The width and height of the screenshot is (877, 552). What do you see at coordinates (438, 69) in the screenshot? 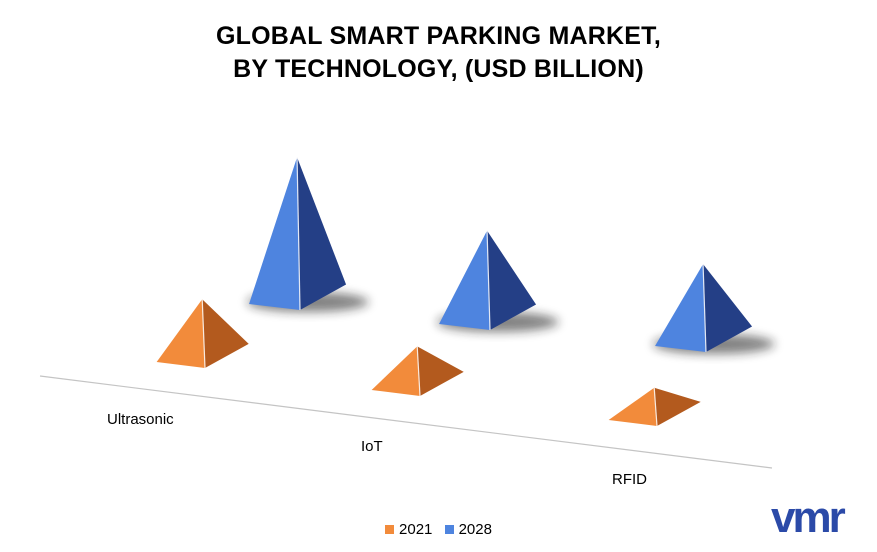
I see `chart-title-line-2: BY TECHNOLOGY, (USD BILLION)` at bounding box center [438, 69].